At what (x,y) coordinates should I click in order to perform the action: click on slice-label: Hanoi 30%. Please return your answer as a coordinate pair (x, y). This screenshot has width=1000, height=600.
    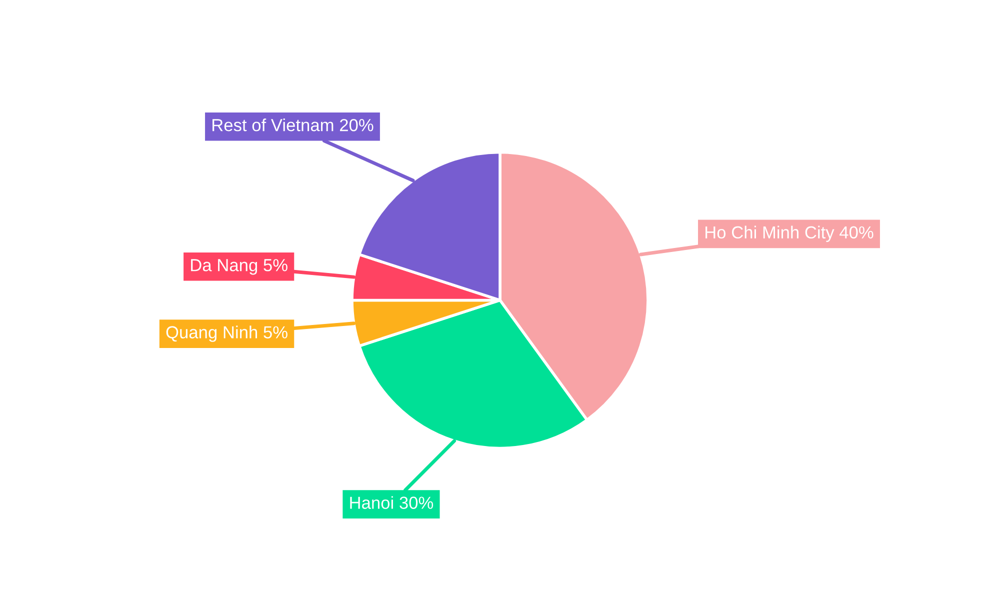
    Looking at the image, I should click on (392, 502).